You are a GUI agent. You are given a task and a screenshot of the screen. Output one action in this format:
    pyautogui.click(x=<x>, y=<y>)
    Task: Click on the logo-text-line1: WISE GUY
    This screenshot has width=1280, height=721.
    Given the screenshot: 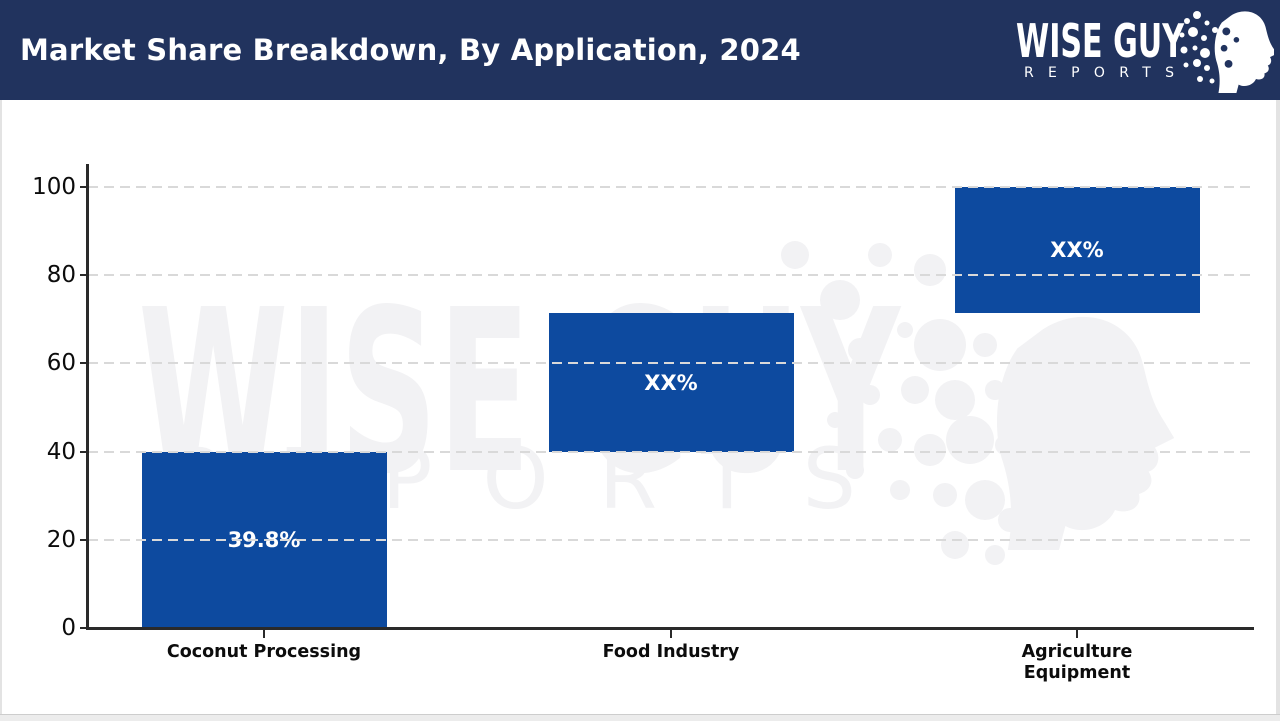 What is the action you would take?
    pyautogui.click(x=1100, y=41)
    